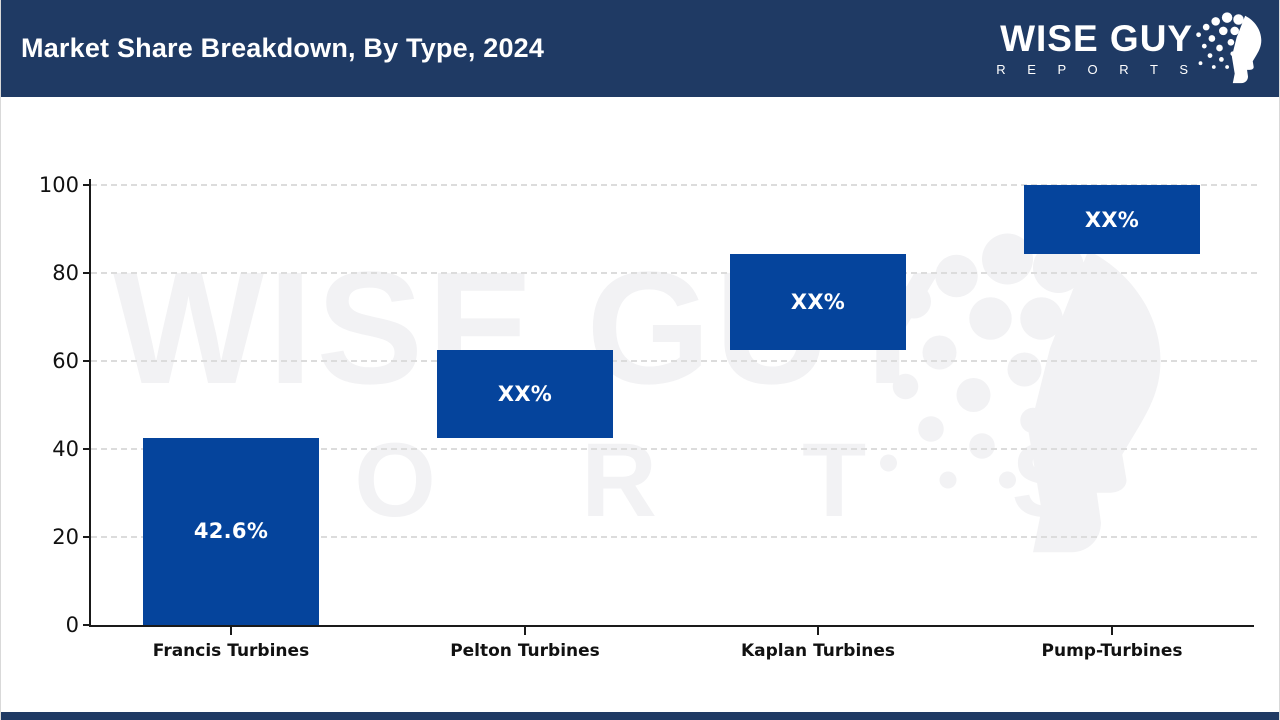  Describe the element at coordinates (671, 626) in the screenshot. I see `x-axis-line` at that location.